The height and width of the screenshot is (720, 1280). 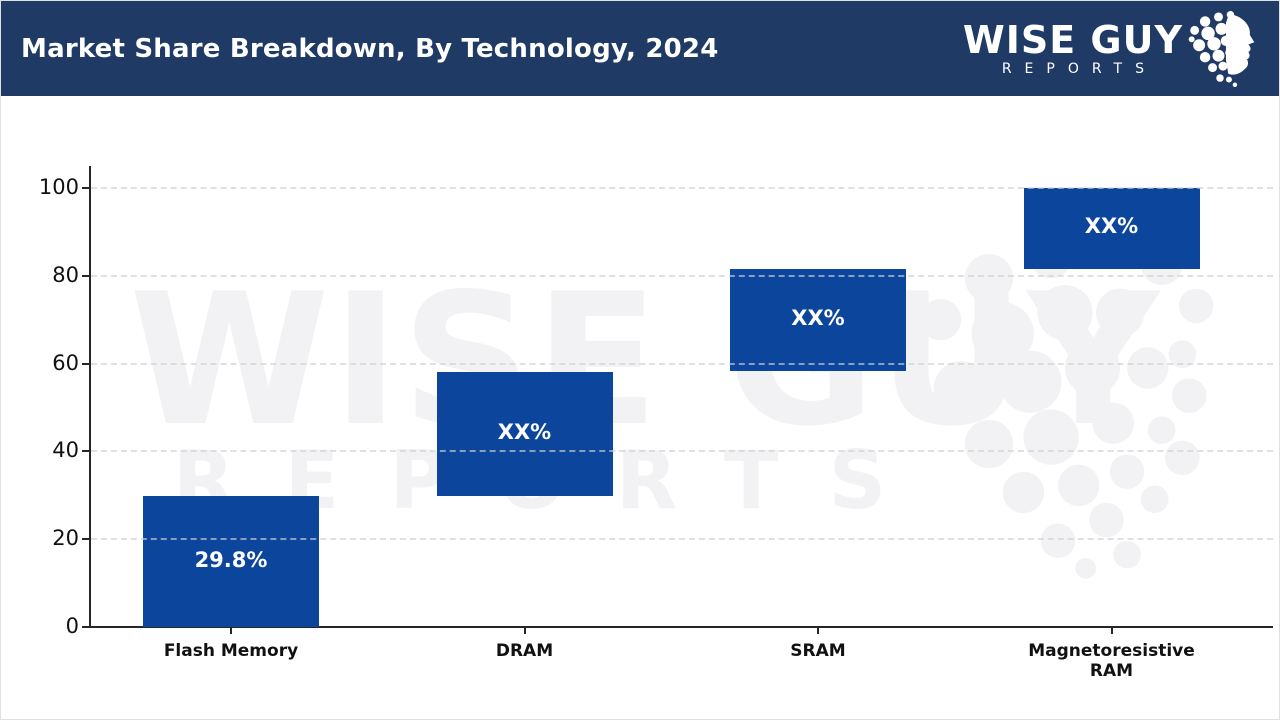 I want to click on brand-logo: WISE GUY REPORTS, so click(x=1112, y=49).